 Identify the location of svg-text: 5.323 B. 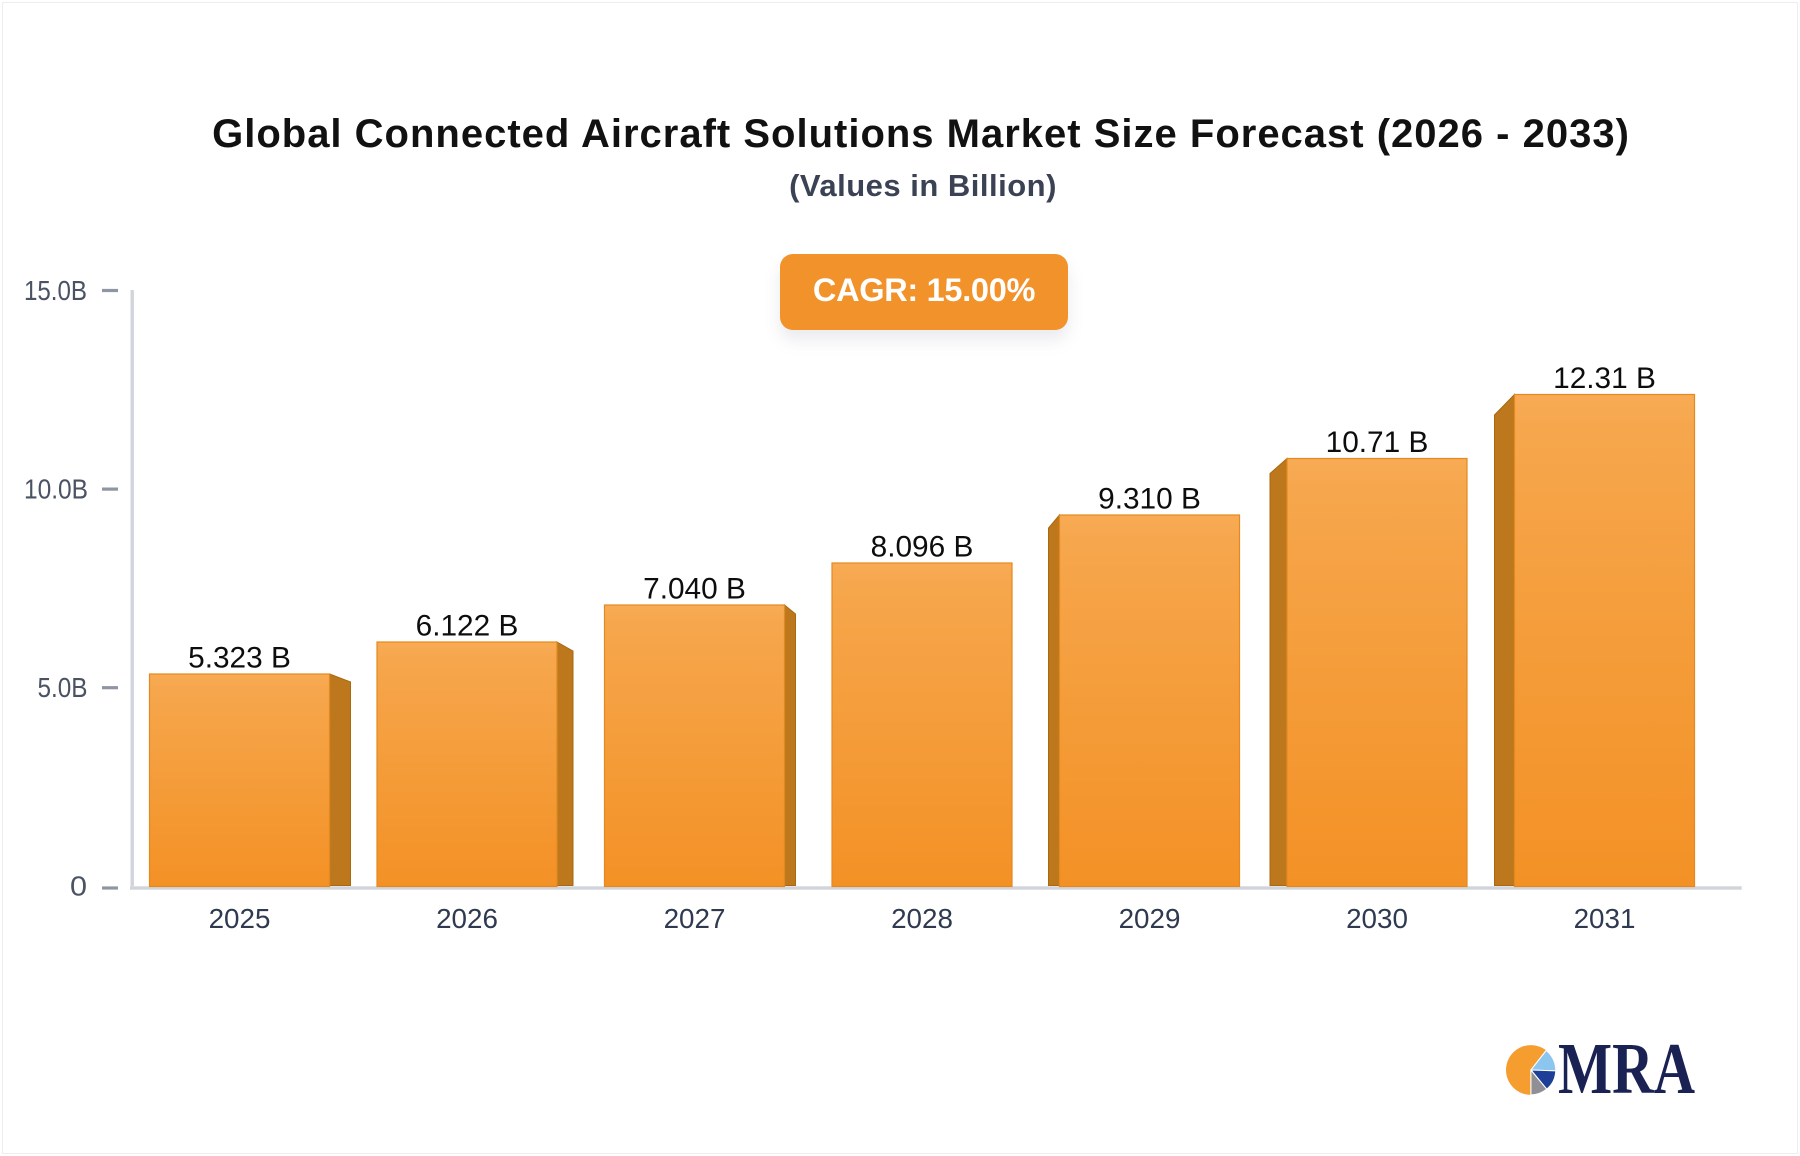
(239, 657).